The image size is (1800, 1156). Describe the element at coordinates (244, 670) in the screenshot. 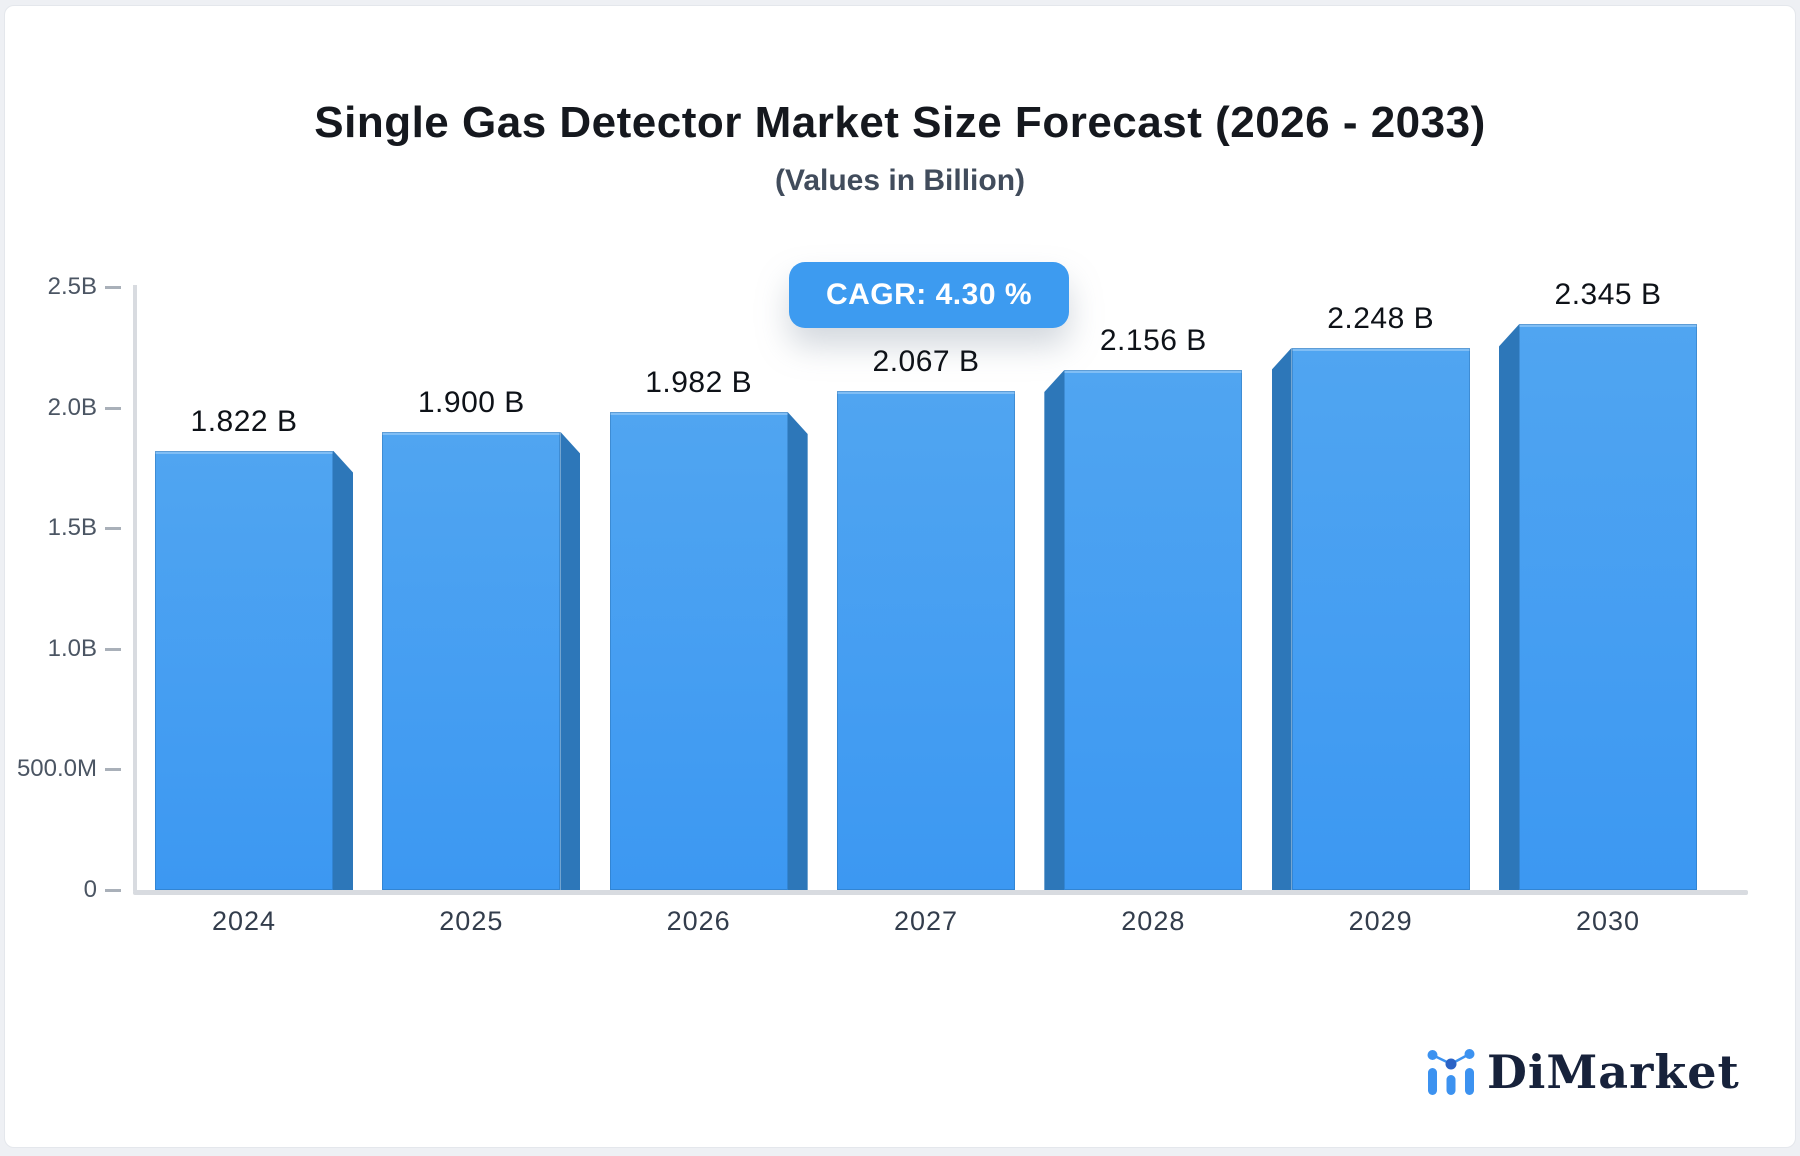

I see `bar-2024` at that location.